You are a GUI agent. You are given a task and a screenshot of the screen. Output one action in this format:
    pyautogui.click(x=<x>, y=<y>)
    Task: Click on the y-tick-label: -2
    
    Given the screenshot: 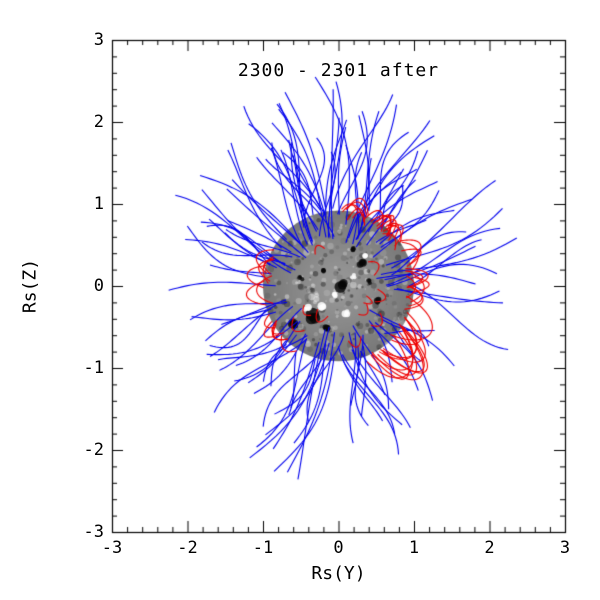 What is the action you would take?
    pyautogui.click(x=93, y=450)
    